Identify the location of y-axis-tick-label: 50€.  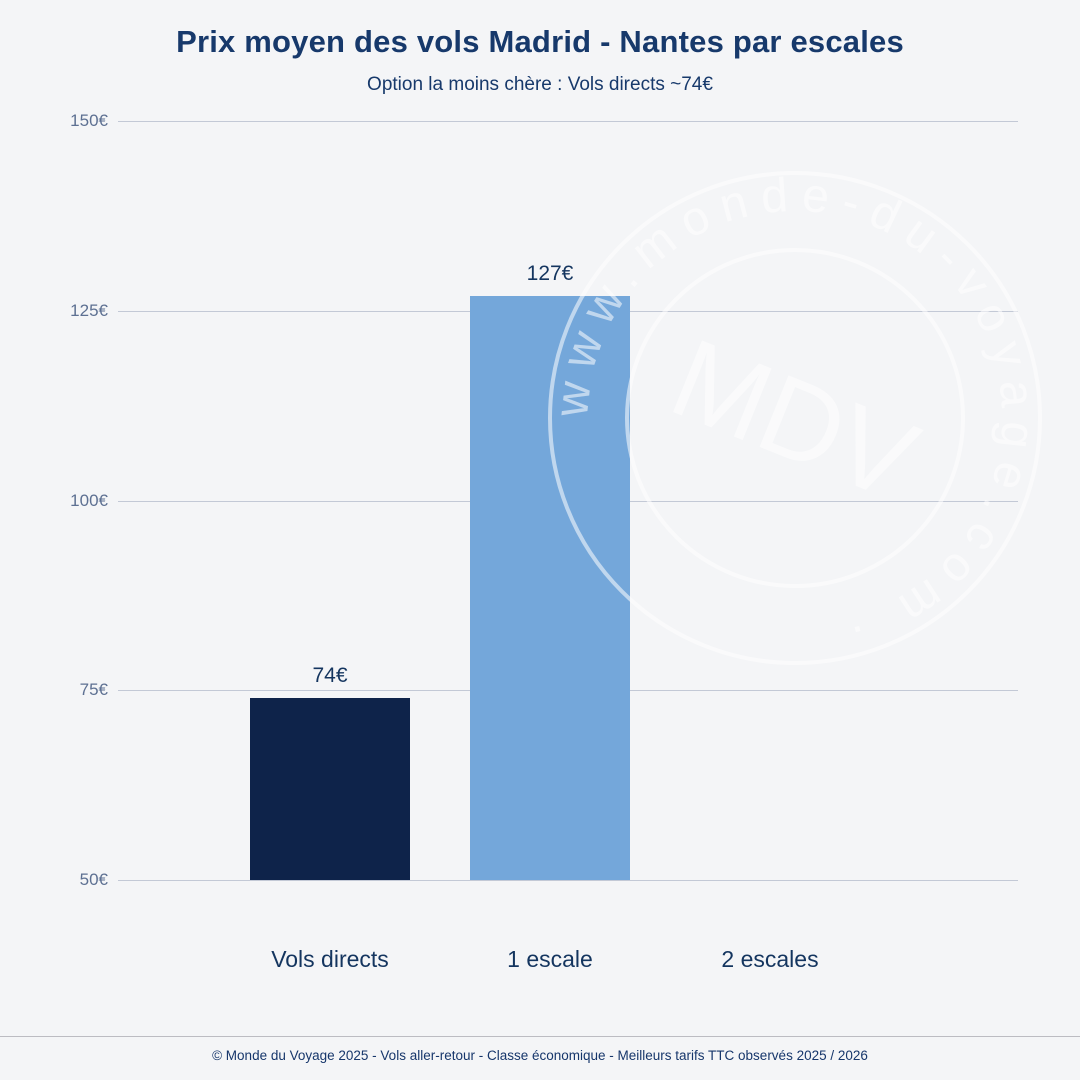
(93, 879).